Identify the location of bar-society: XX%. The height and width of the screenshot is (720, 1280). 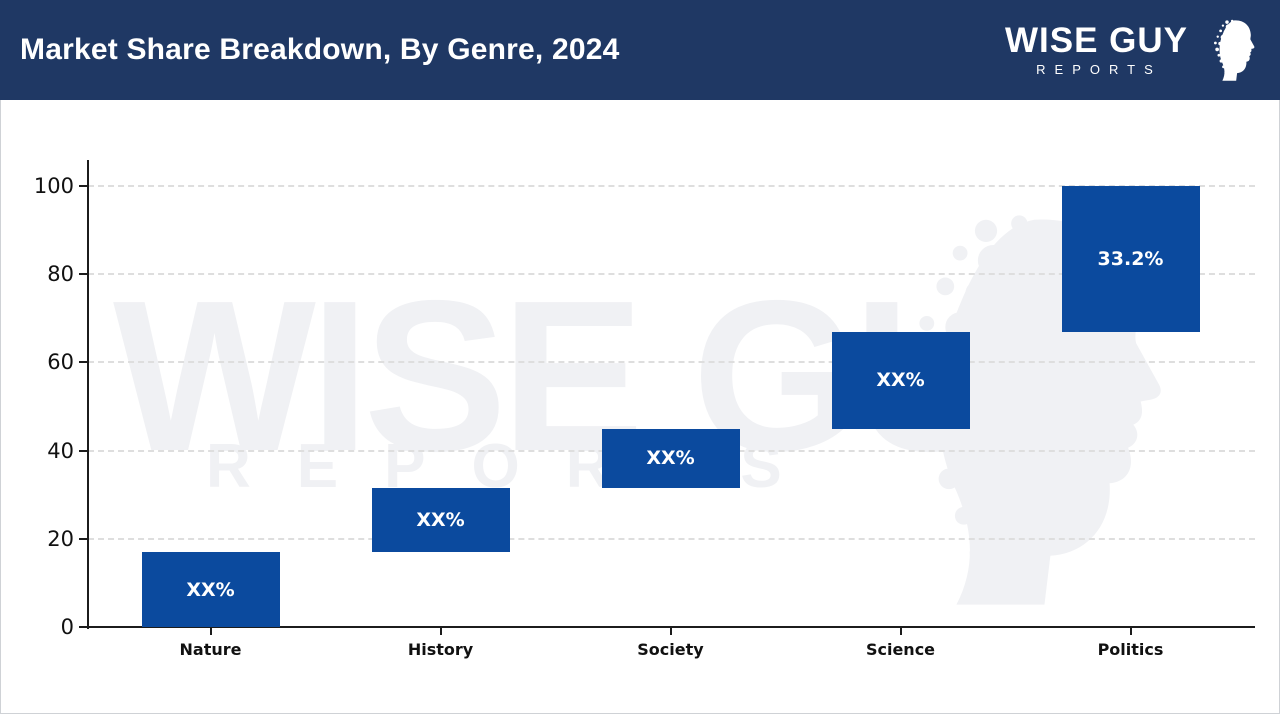
(670, 458).